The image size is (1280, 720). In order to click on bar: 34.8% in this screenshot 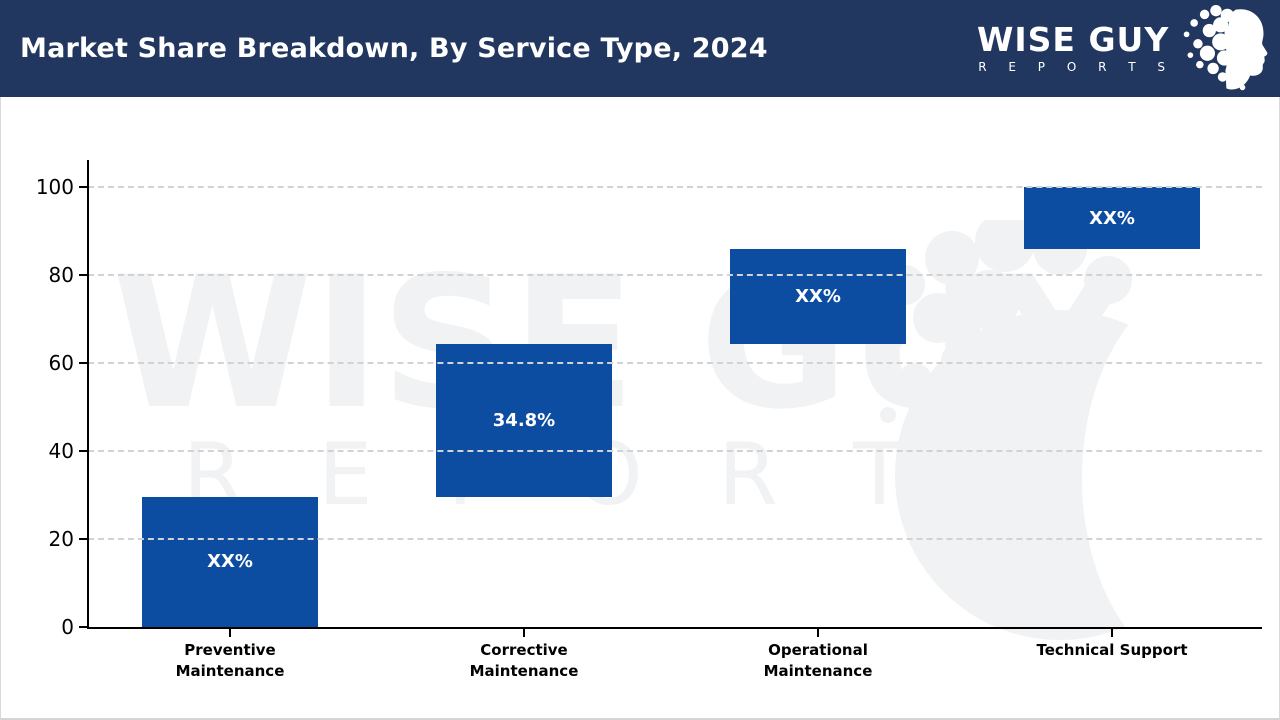, I will do `click(524, 420)`.